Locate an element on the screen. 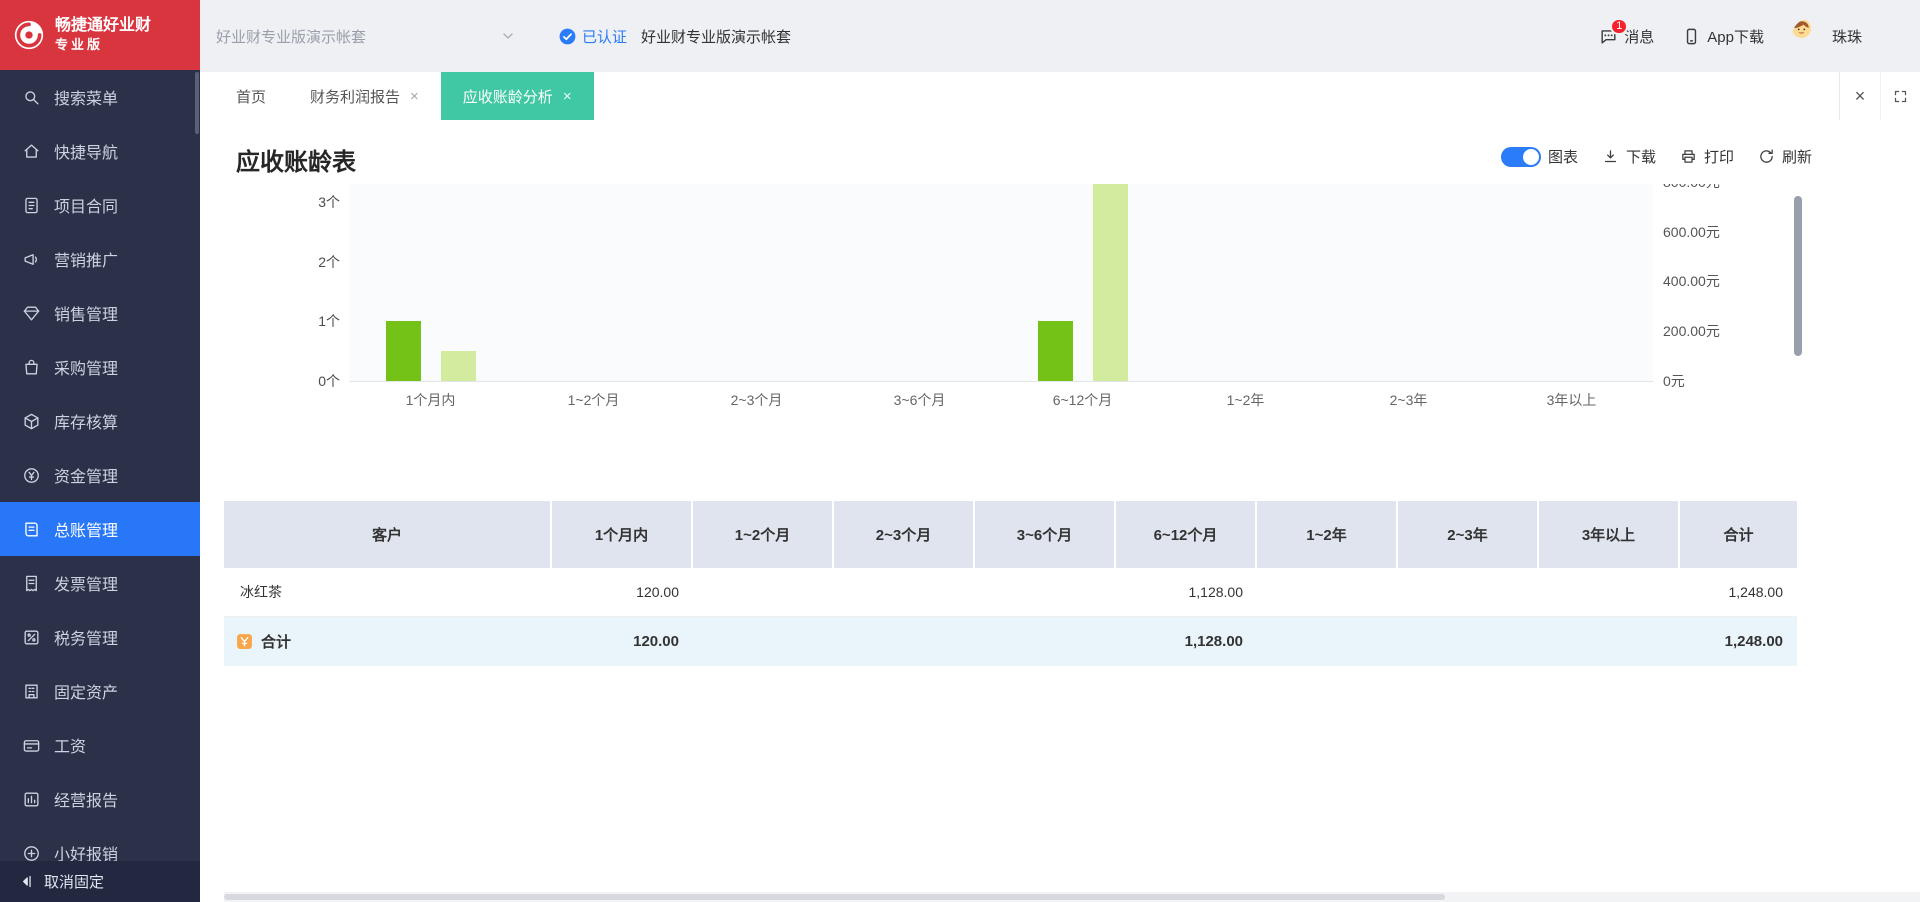  axis-tick: 0元 is located at coordinates (1674, 381).